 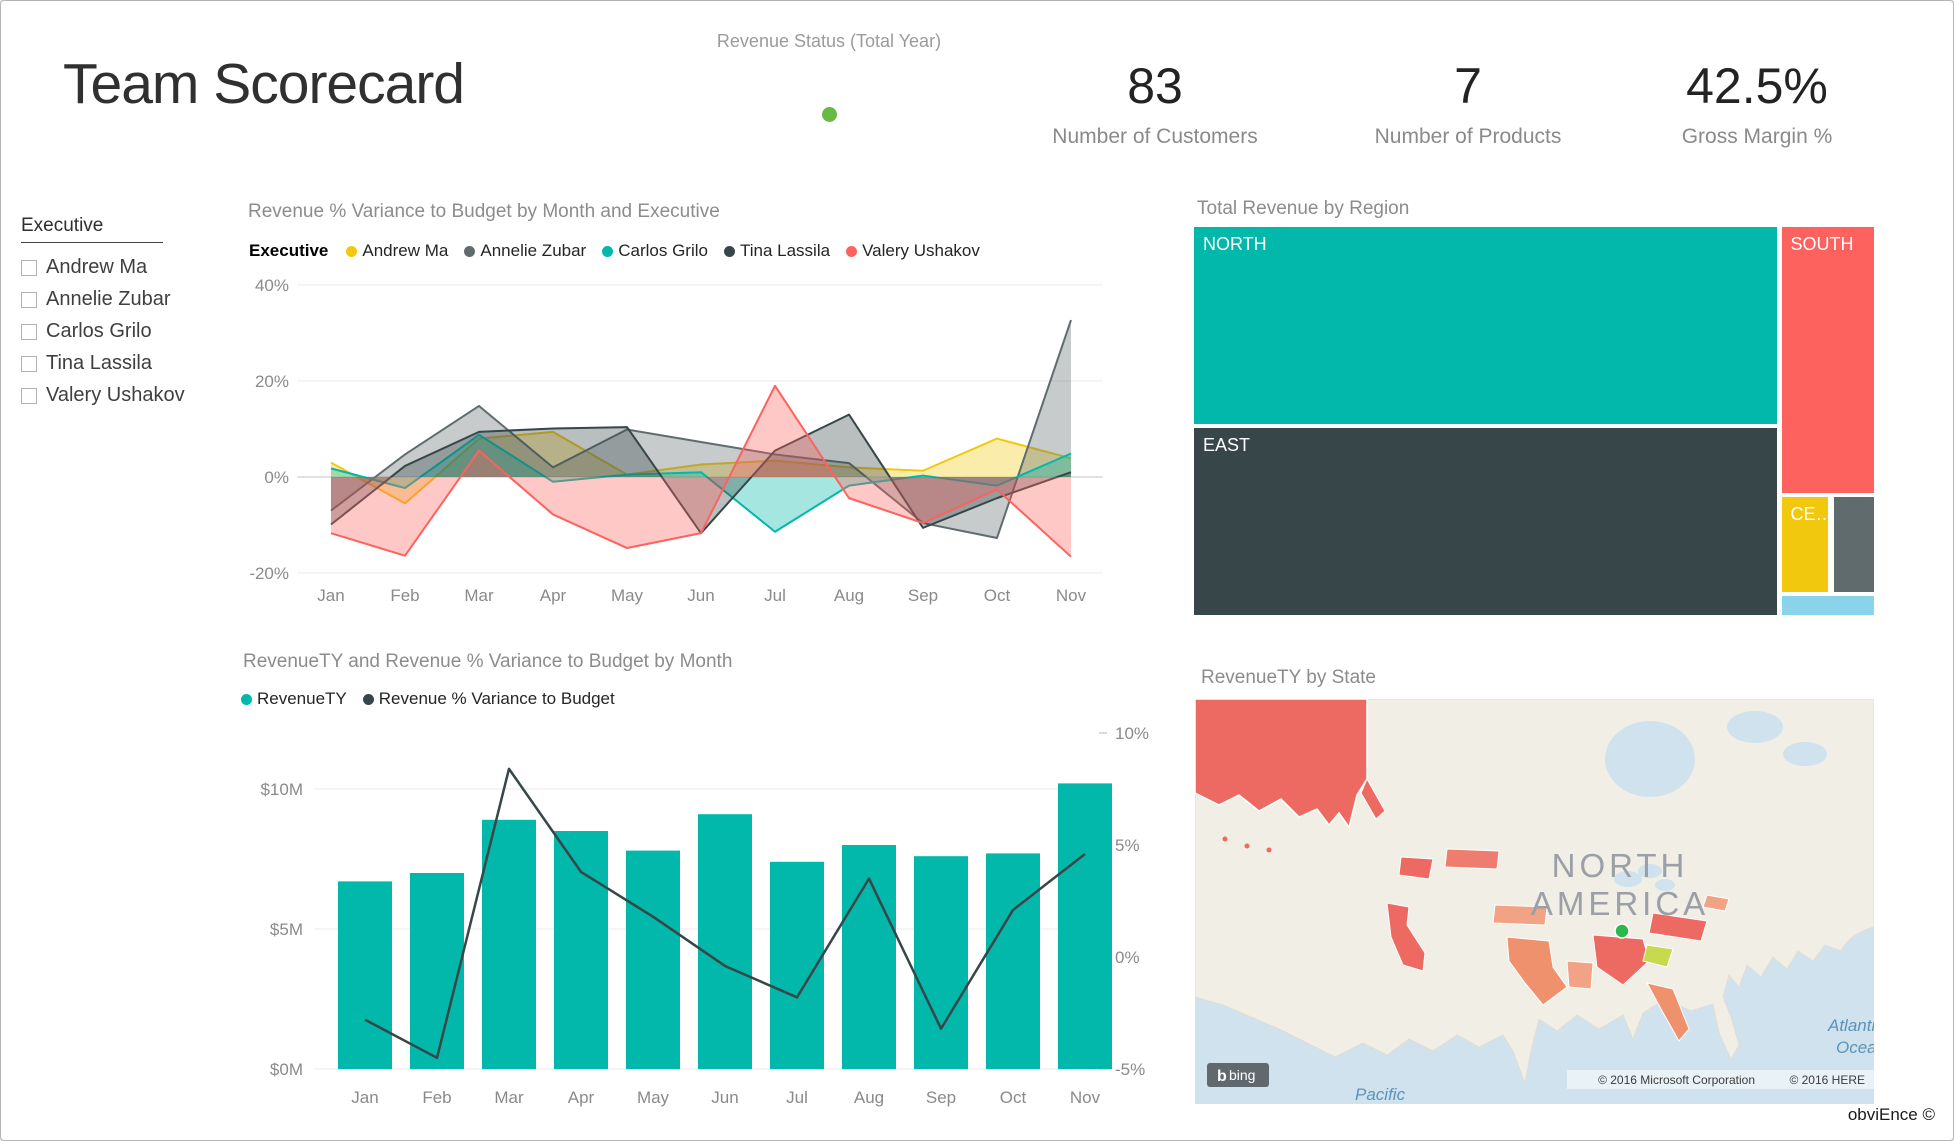 I want to click on revenue-bar-feb, so click(x=437, y=971).